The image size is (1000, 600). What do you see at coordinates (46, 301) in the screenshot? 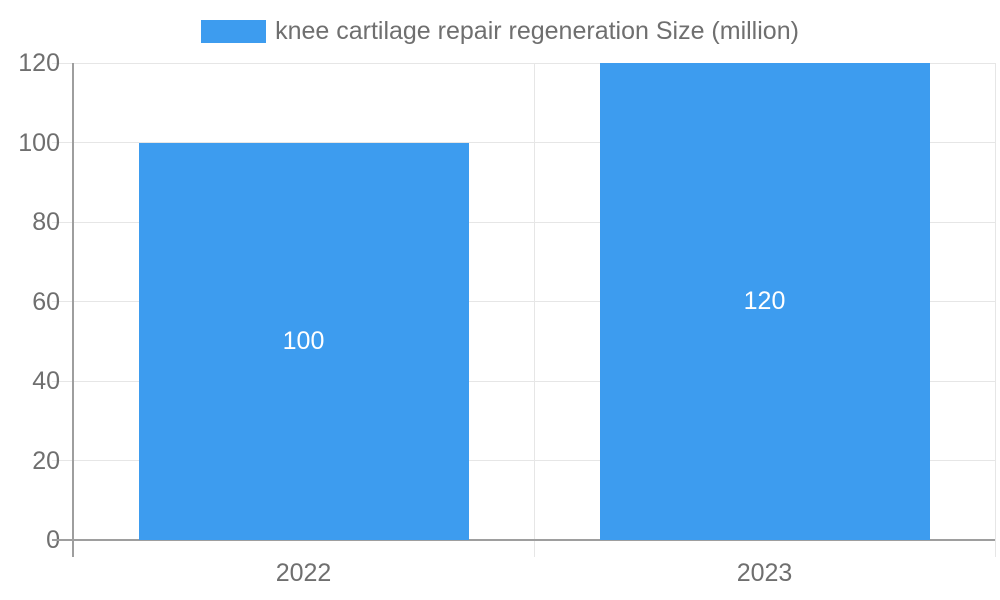
I see `y-axis-tick-label: 60` at bounding box center [46, 301].